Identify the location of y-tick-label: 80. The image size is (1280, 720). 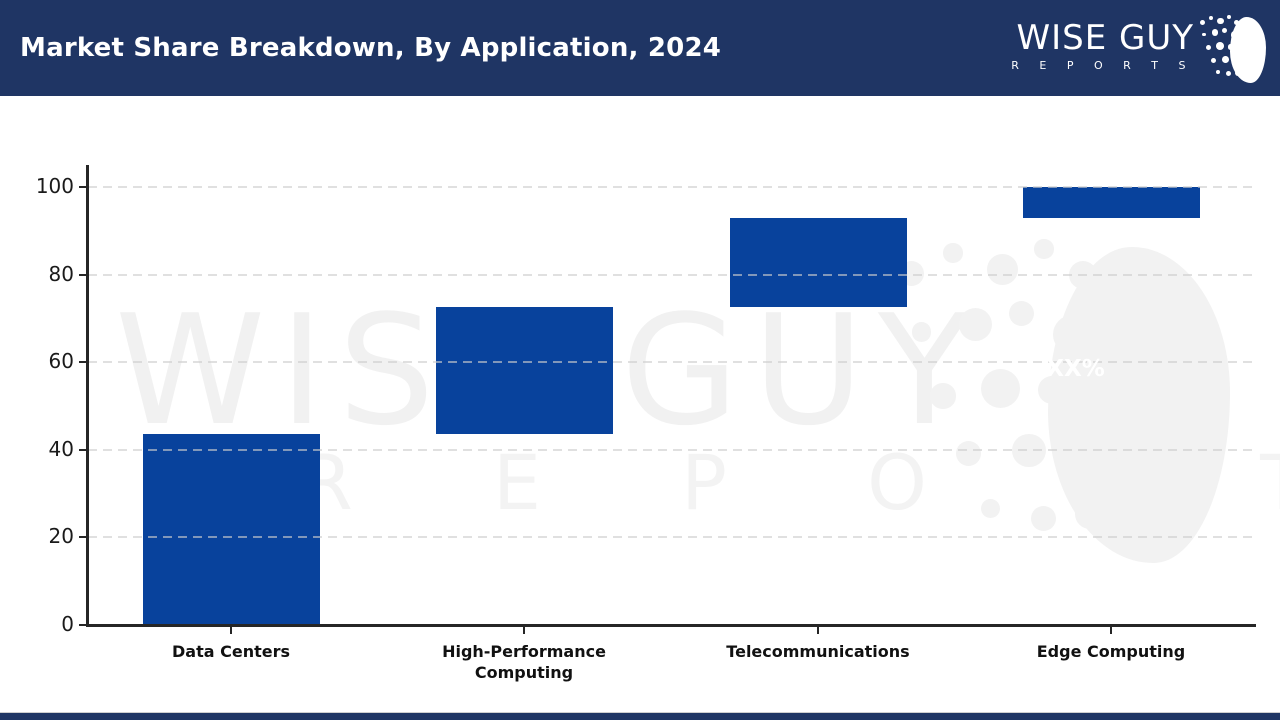
(61, 273).